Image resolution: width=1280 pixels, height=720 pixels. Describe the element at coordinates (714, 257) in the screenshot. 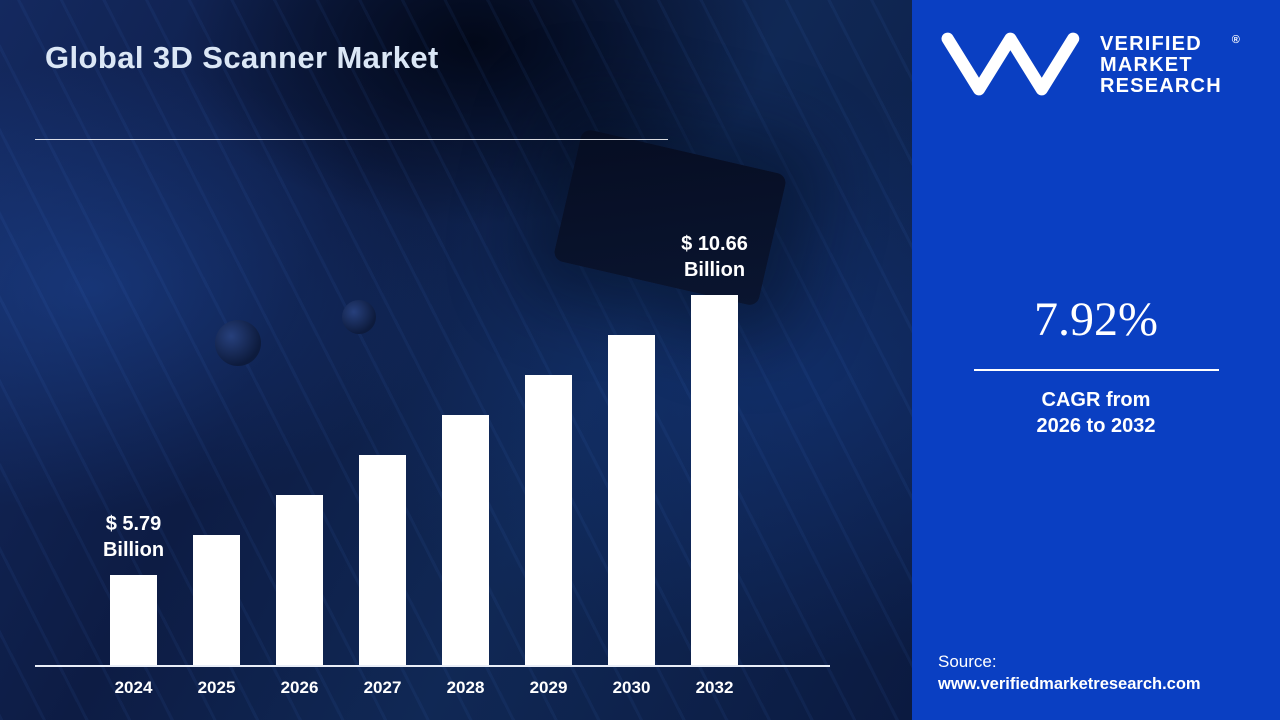

I see `bar-value-label-2032: $ 10.66 Billion` at that location.